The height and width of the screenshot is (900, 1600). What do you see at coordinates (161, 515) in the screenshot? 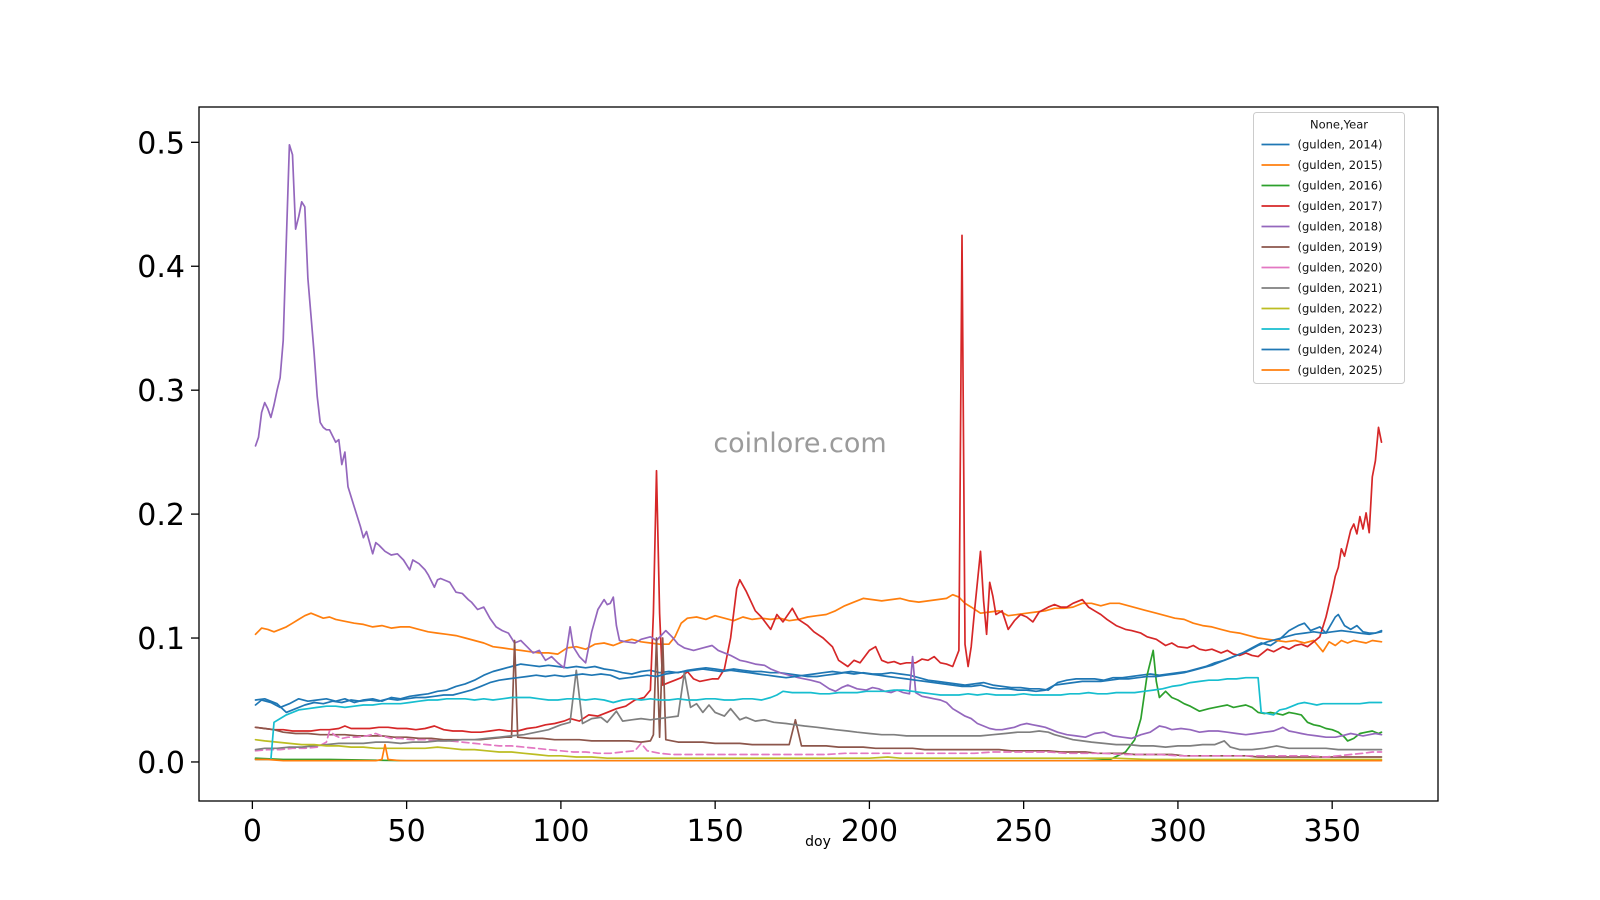
I see `y-tick-label: 0.2` at bounding box center [161, 515].